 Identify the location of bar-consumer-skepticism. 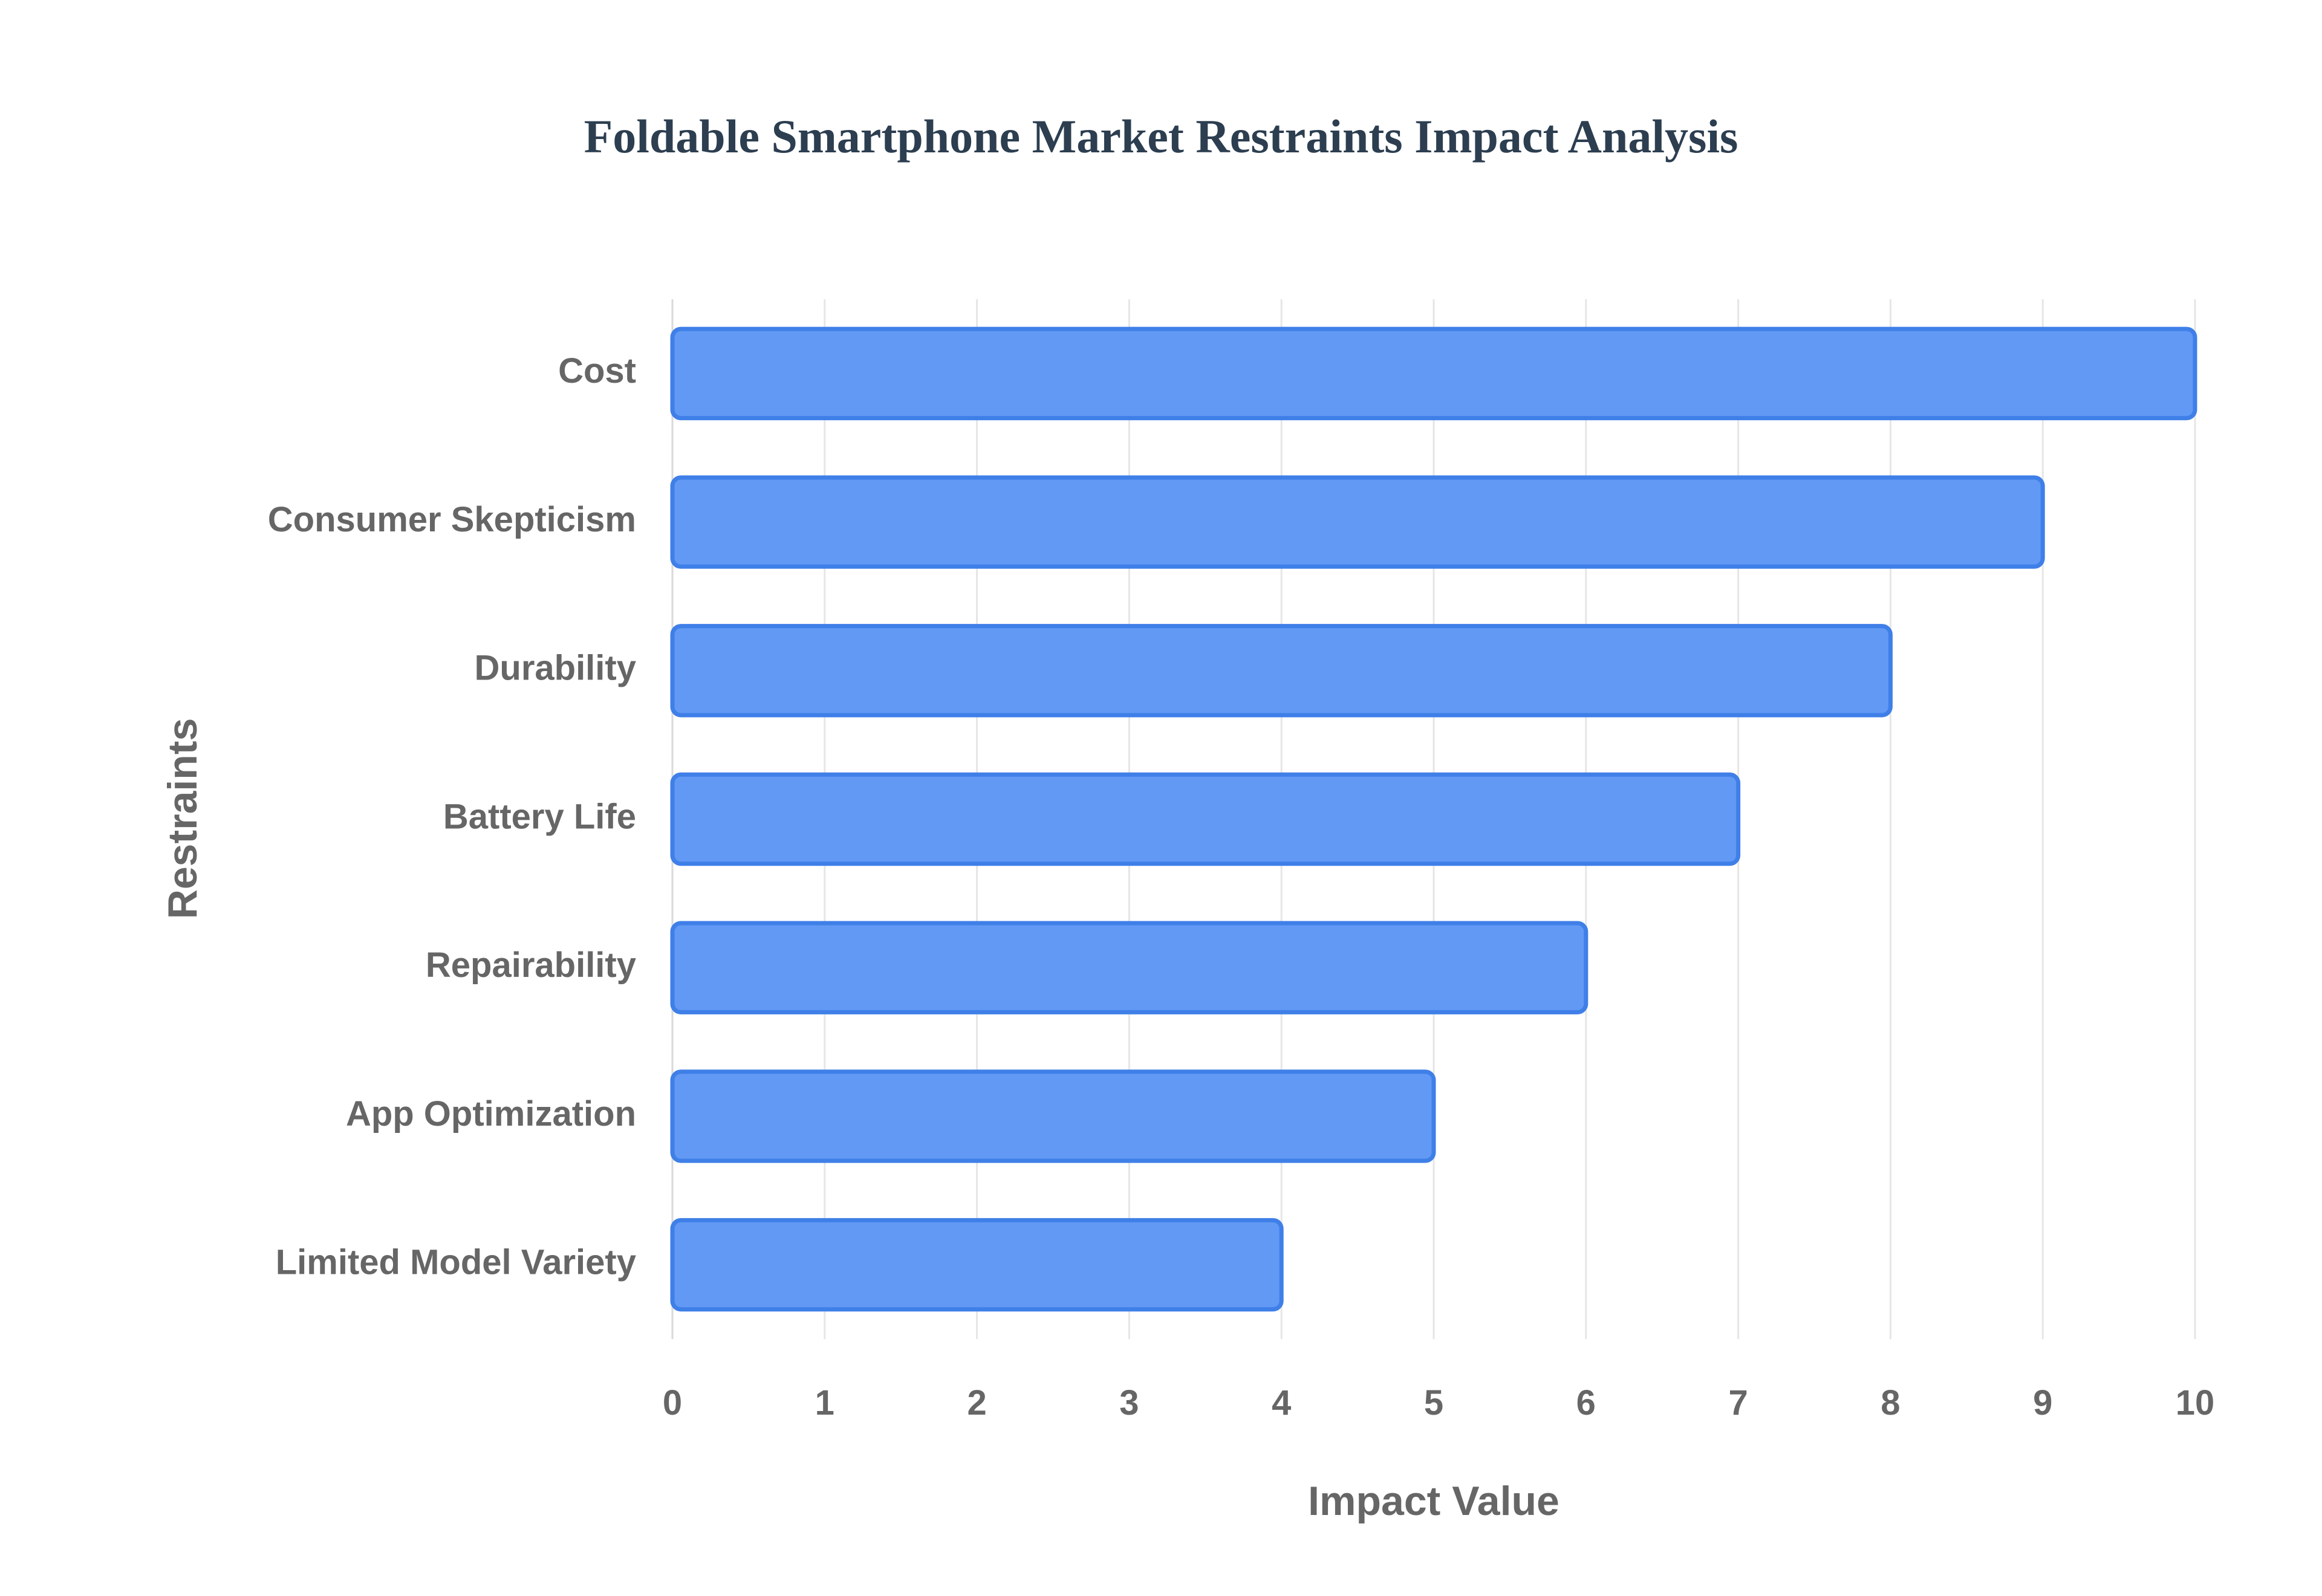
(1357, 522).